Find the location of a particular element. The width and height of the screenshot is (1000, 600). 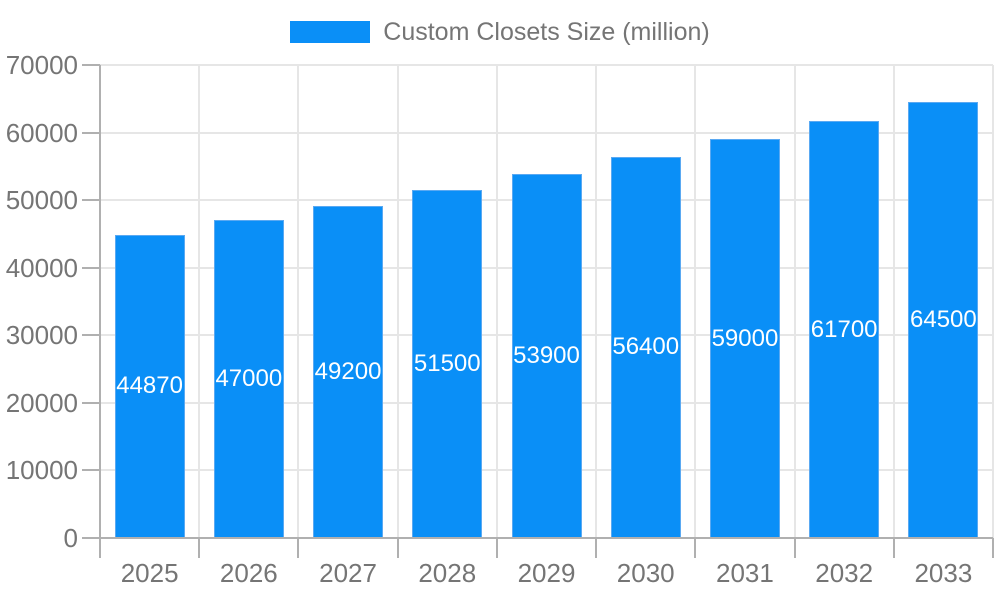

y-axis-tick-label: 50000 is located at coordinates (41, 200).